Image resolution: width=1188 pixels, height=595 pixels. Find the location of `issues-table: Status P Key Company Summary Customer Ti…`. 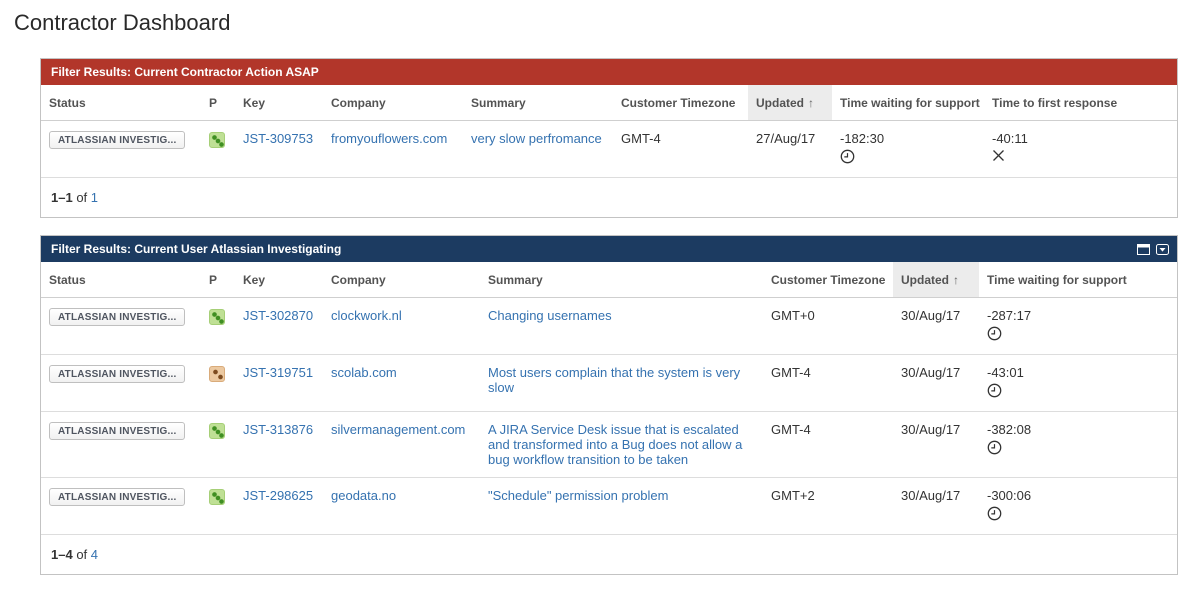

issues-table: Status P Key Company Summary Customer Ti… is located at coordinates (609, 131).